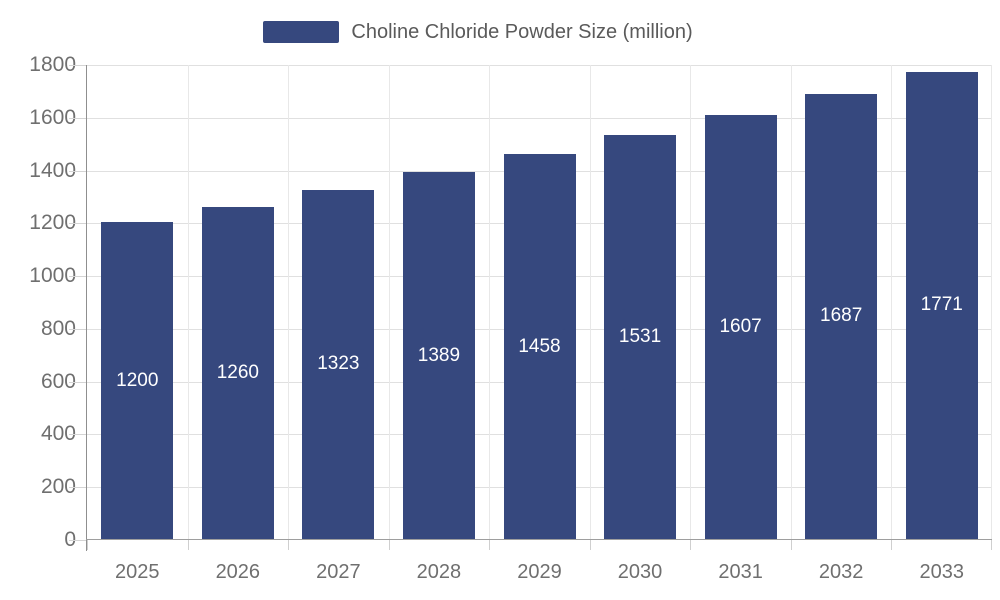 This screenshot has width=1000, height=600. What do you see at coordinates (52, 64) in the screenshot?
I see `y-tick-label: 1800` at bounding box center [52, 64].